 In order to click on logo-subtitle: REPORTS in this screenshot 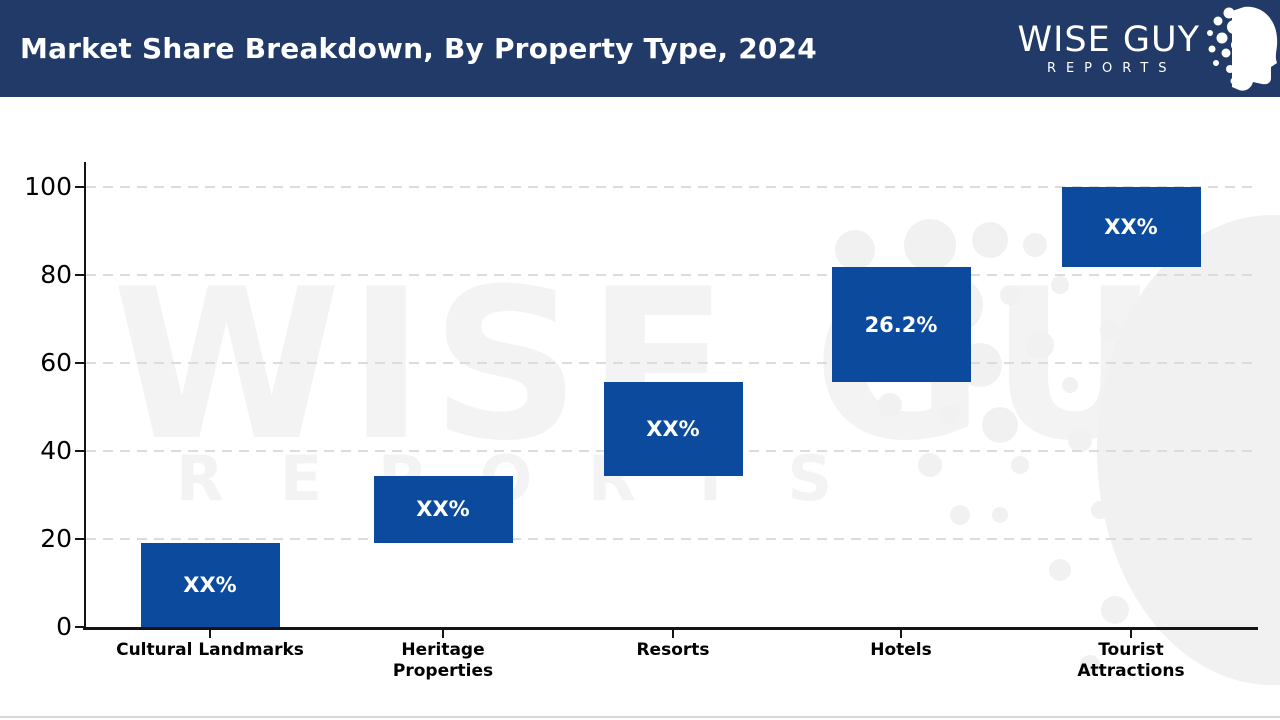, I will do `click(1111, 68)`.